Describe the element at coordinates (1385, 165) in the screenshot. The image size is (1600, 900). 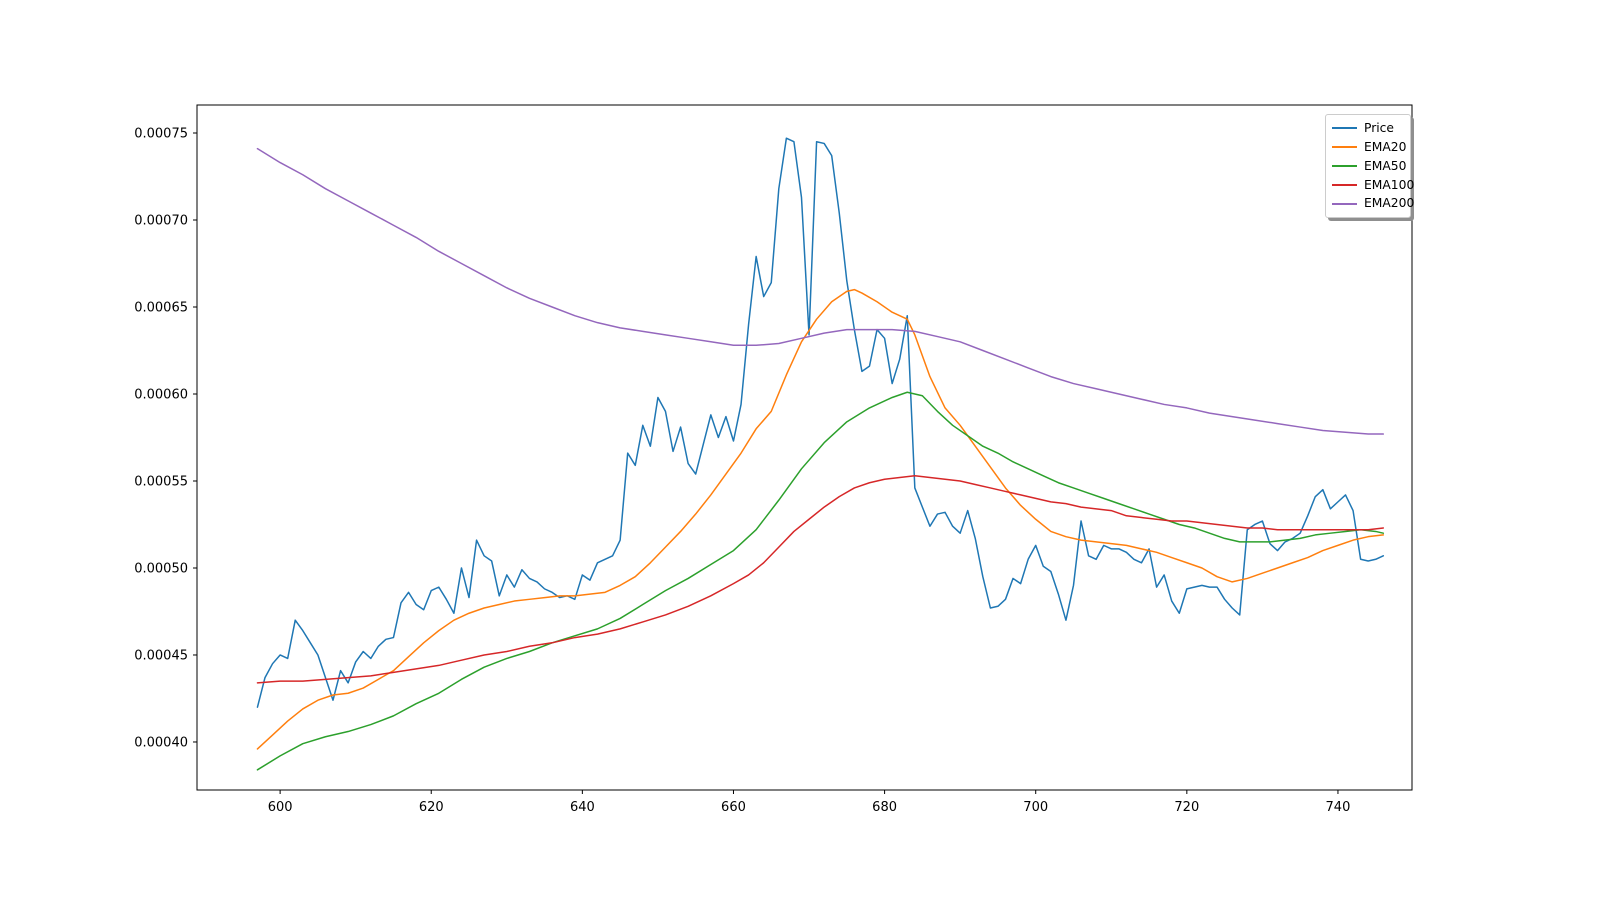
I see `legend-label: EMA50` at that location.